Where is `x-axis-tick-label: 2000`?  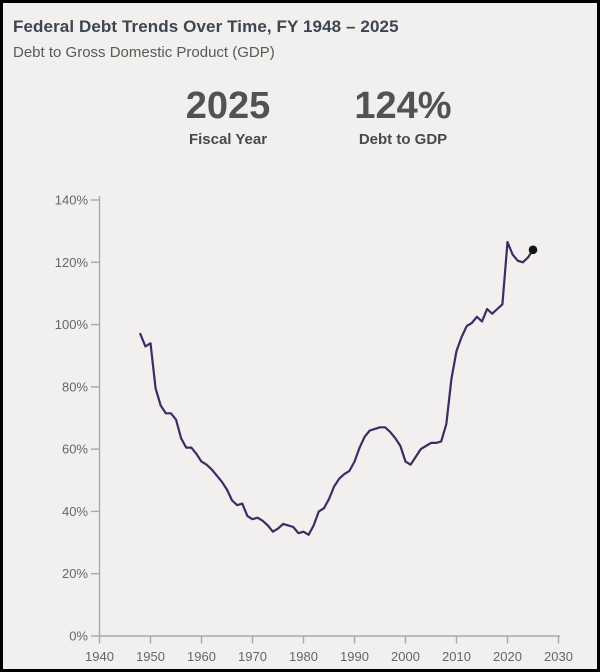
x-axis-tick-label: 2000 is located at coordinates (405, 656).